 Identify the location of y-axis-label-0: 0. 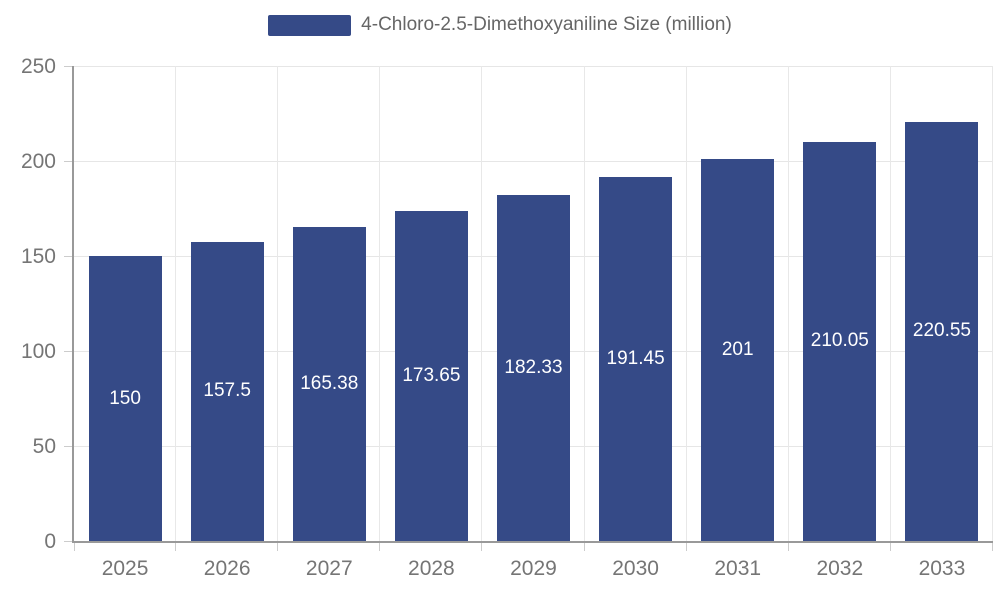
(50, 541).